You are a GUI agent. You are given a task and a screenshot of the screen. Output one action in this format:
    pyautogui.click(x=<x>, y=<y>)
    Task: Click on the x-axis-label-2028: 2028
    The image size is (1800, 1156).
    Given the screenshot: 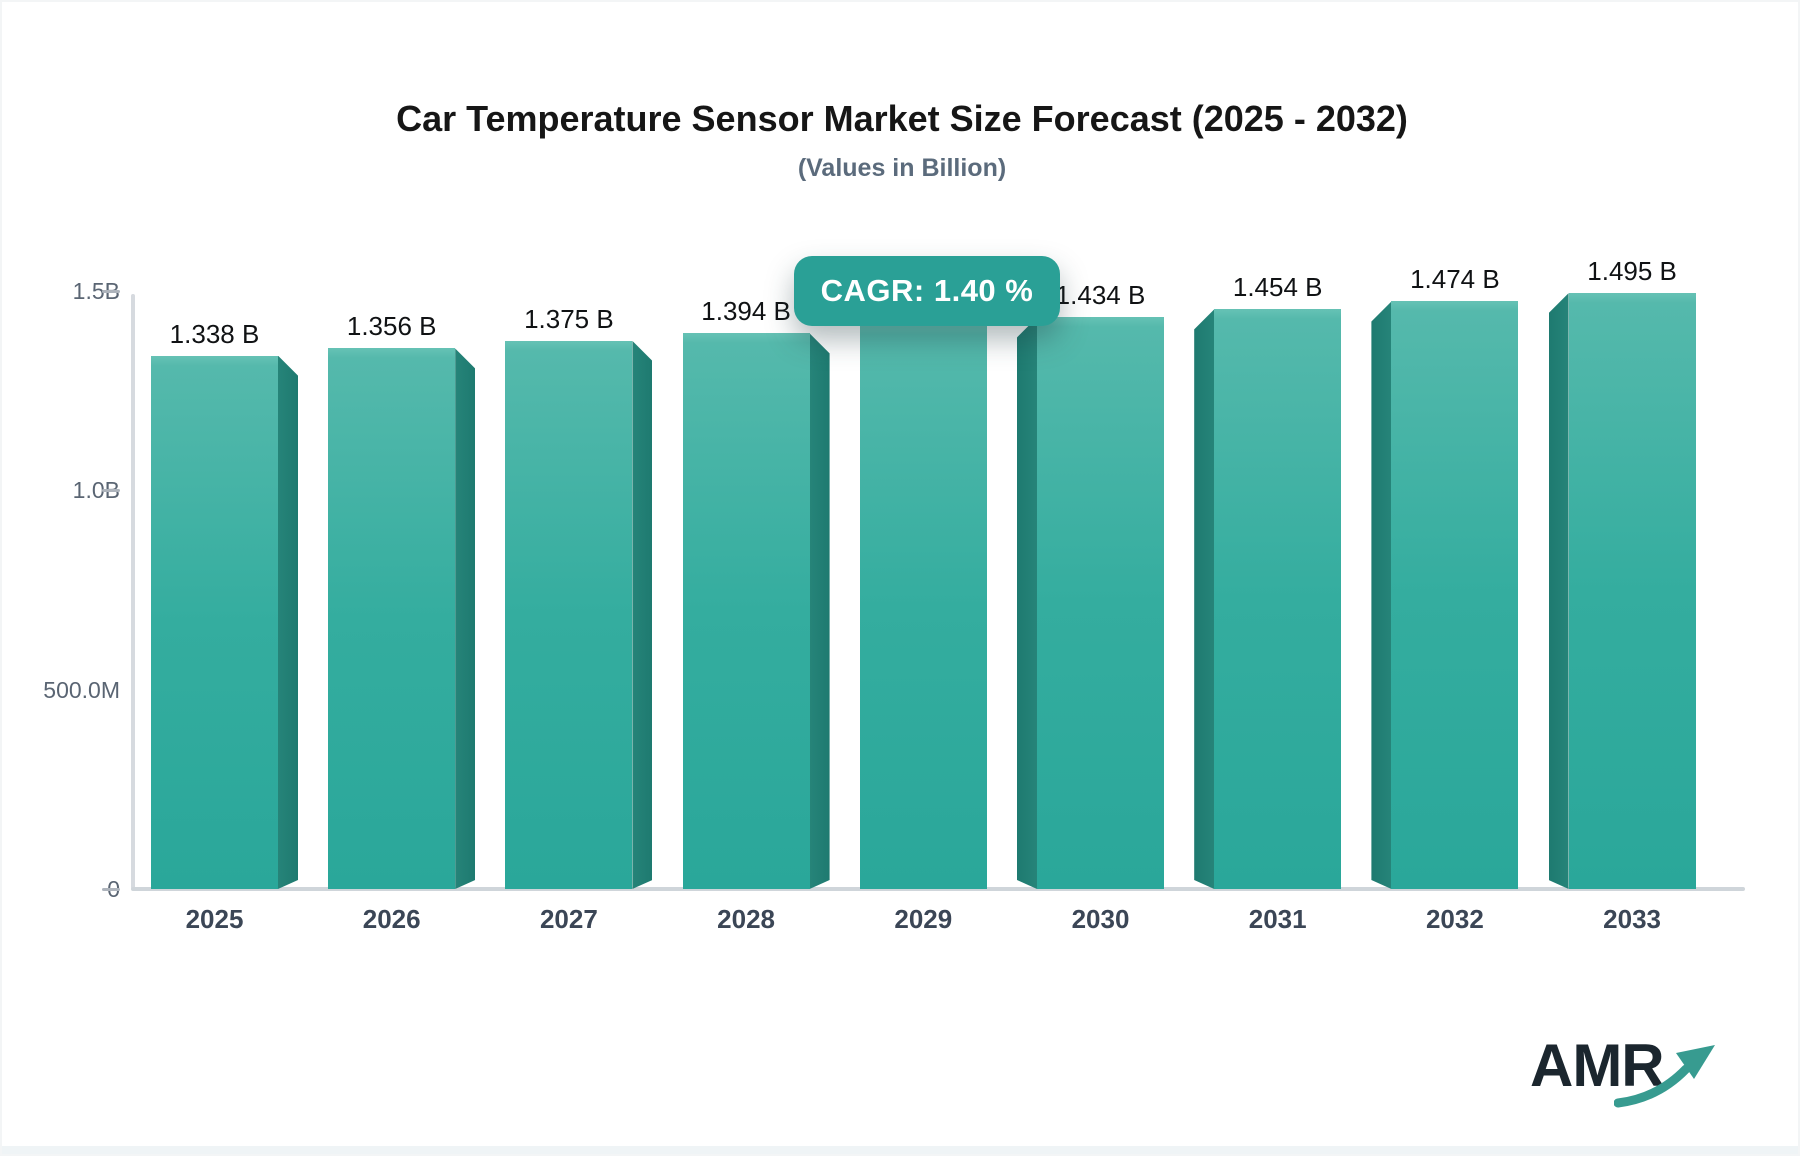 What is the action you would take?
    pyautogui.click(x=746, y=919)
    